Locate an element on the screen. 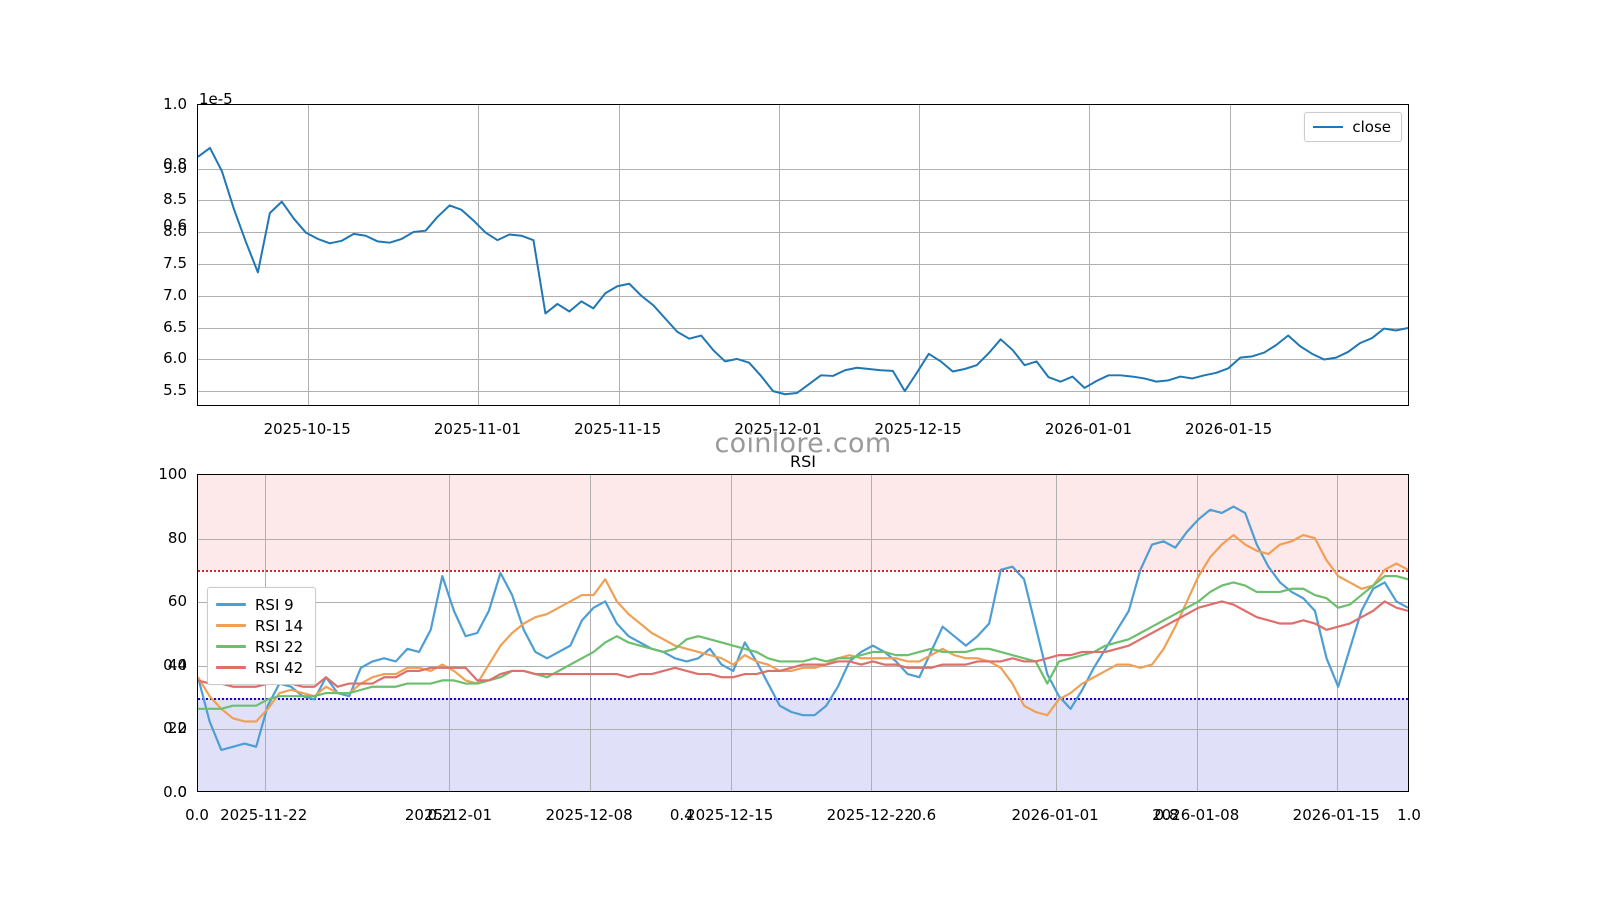 The width and height of the screenshot is (1600, 900). rsi-y-tick-label: 40 is located at coordinates (177, 664).